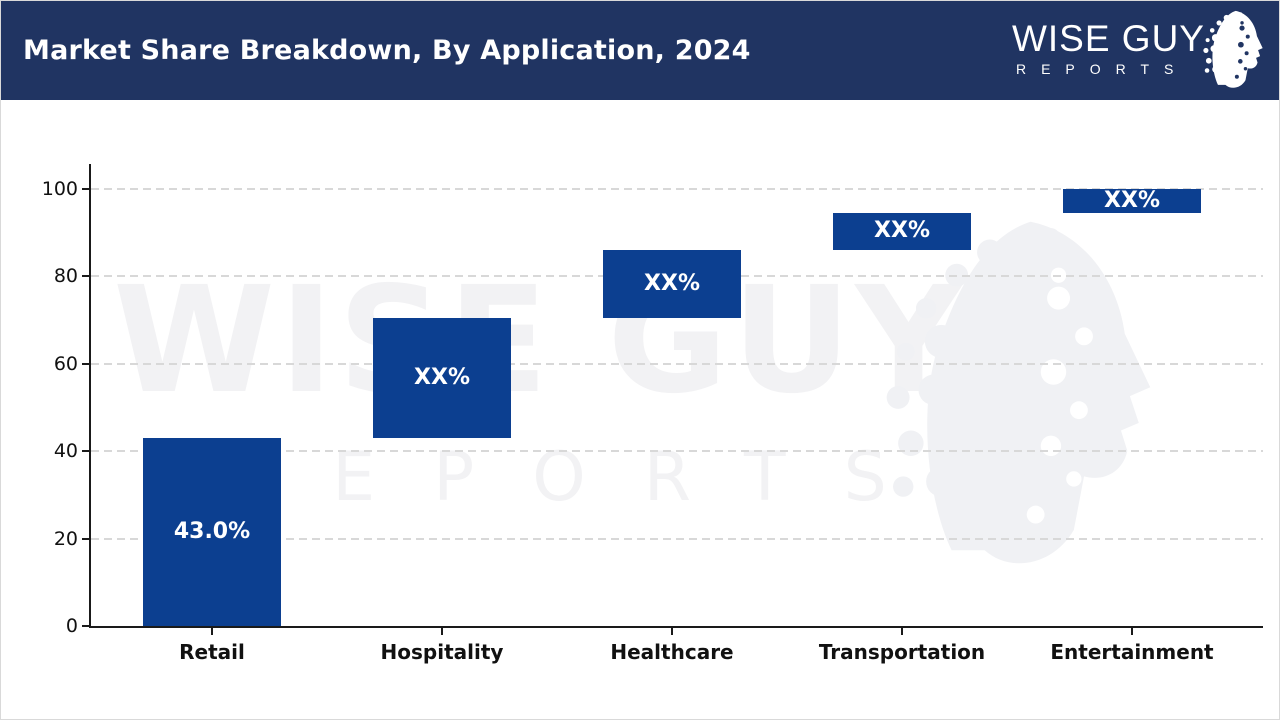 This screenshot has height=720, width=1280. What do you see at coordinates (442, 652) in the screenshot?
I see `x-tick-label-hospitality: Hospitality` at bounding box center [442, 652].